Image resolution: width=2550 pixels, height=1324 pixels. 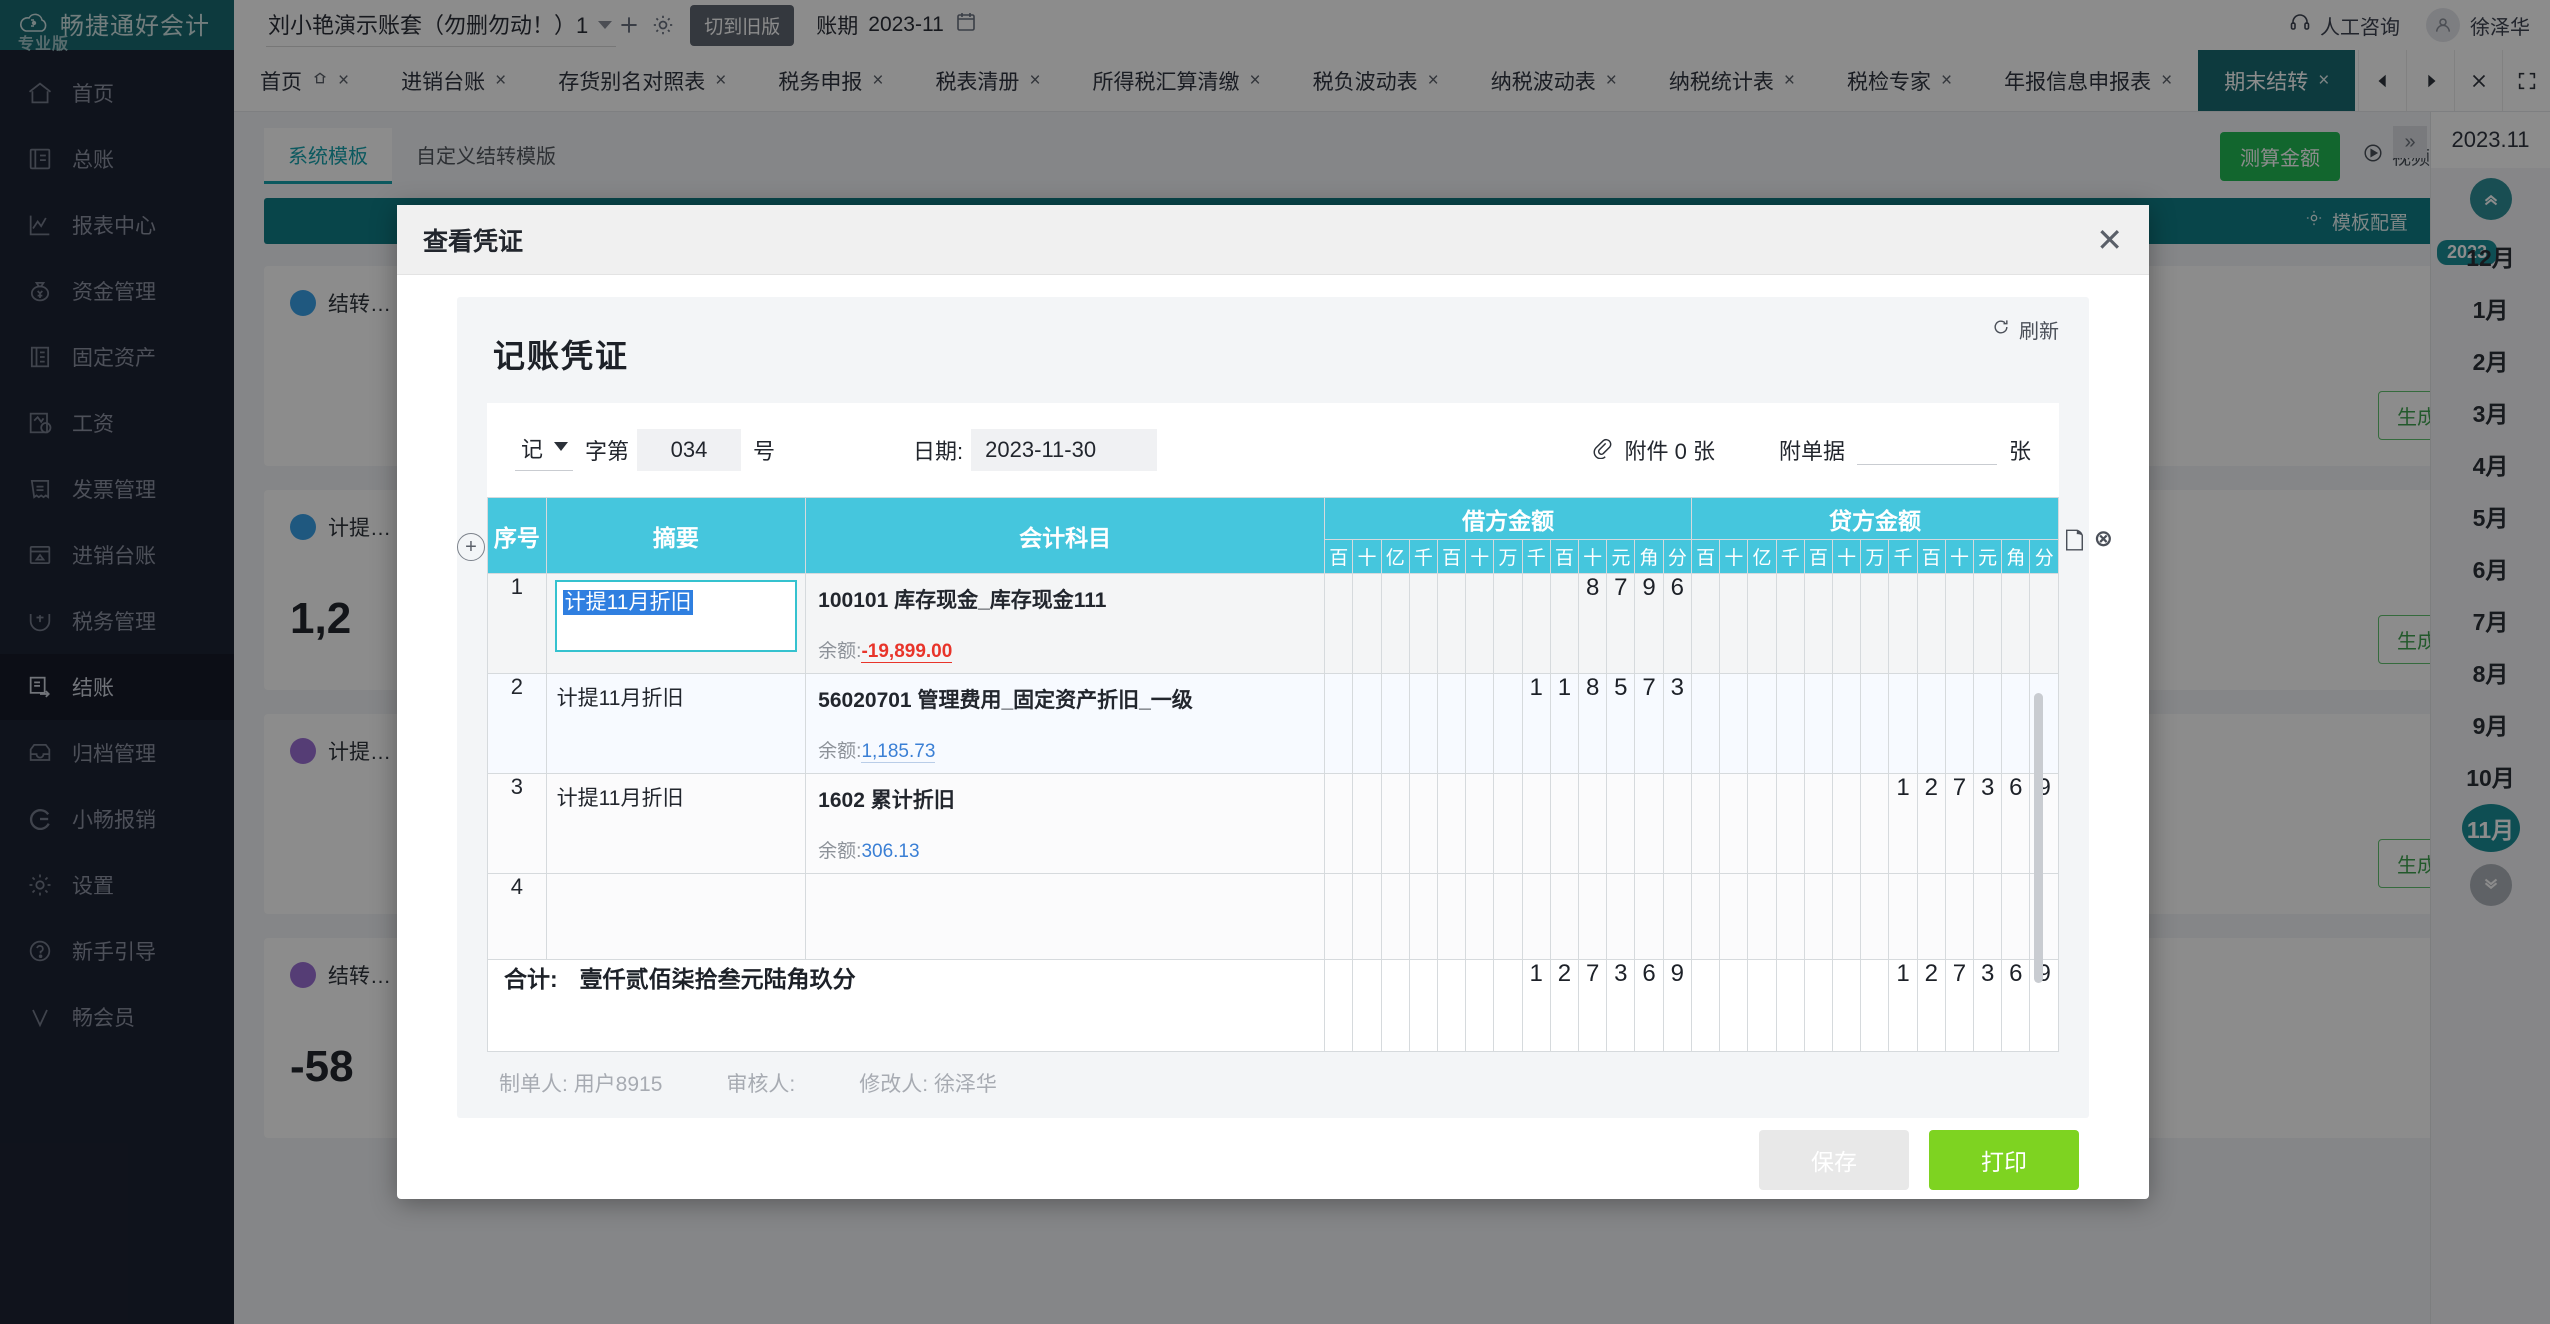 I want to click on calc-amount-button: 测算金额, so click(x=2279, y=156).